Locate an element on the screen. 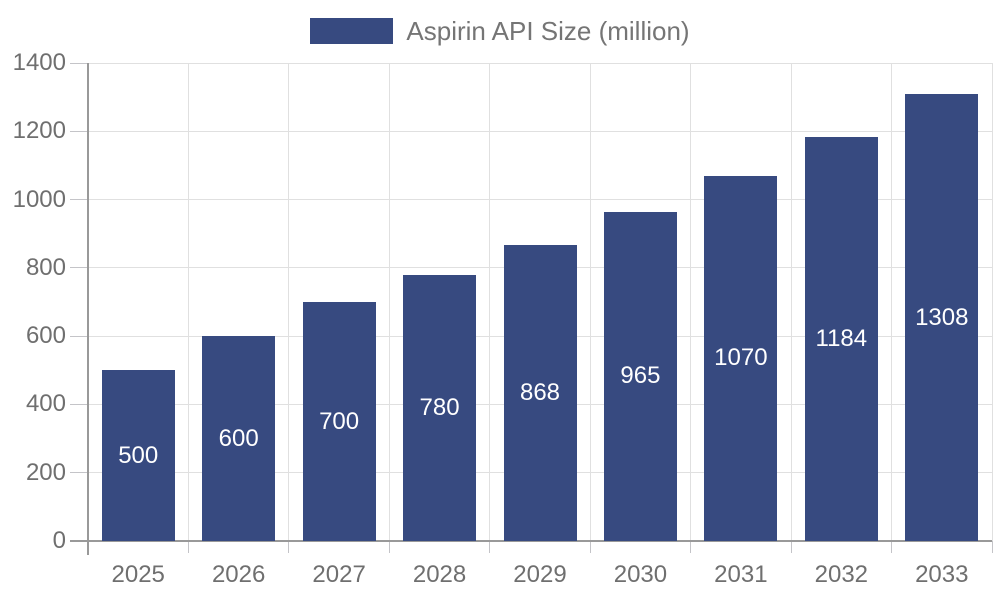 The image size is (1000, 600). x-tick-label: 2030 is located at coordinates (640, 574).